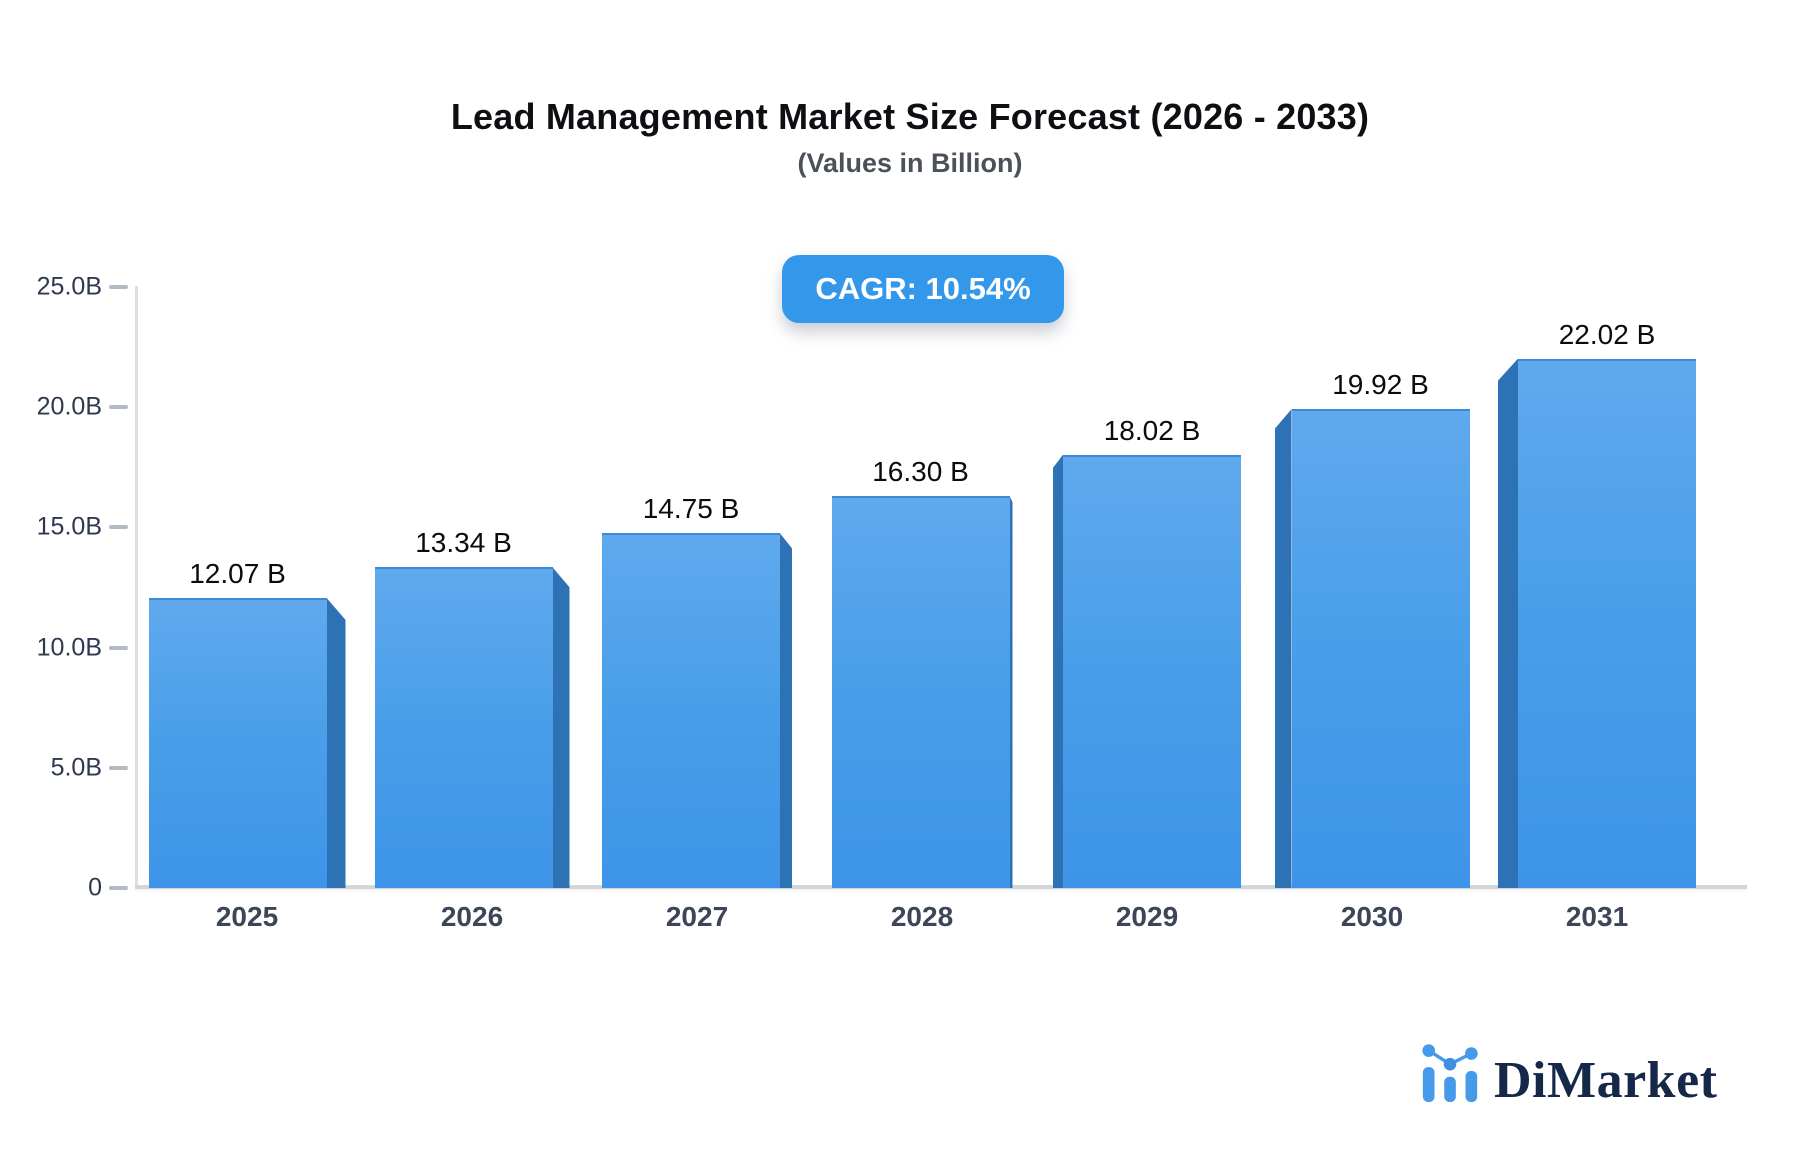 The width and height of the screenshot is (1800, 1156). I want to click on brand-name: DiMarket, so click(1606, 1080).